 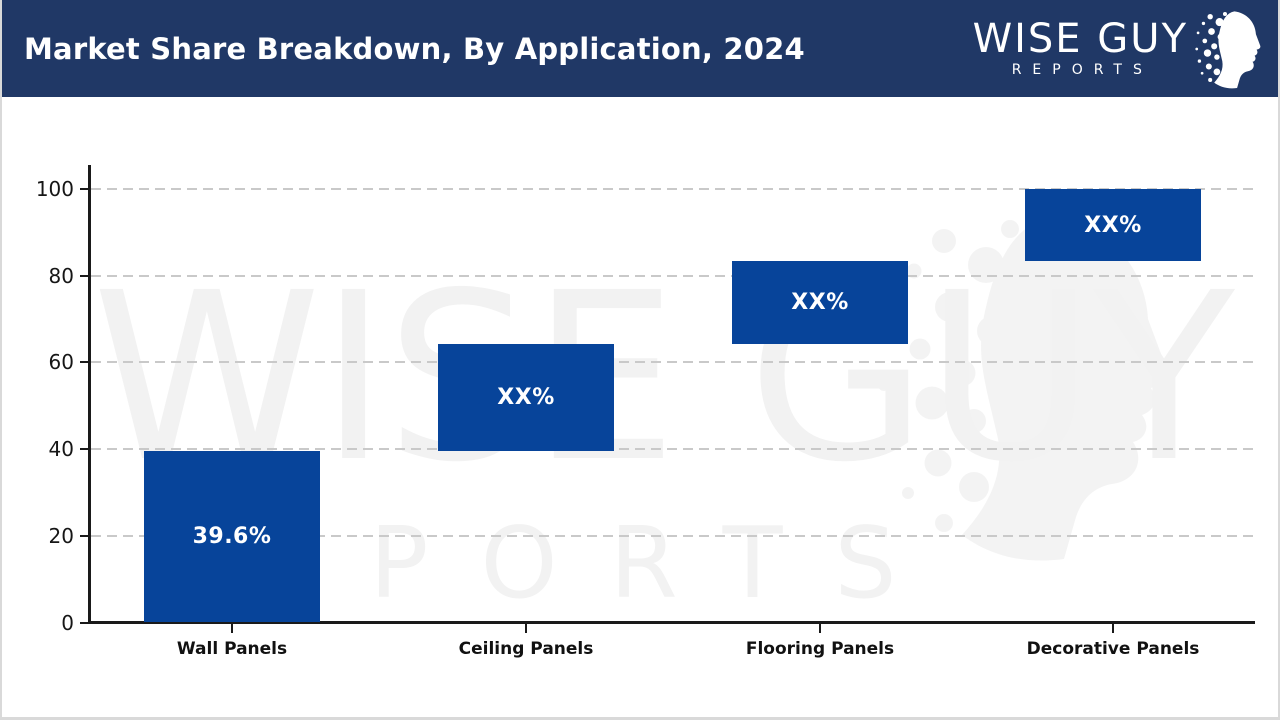 I want to click on bar-value-label: 39.6%, so click(x=232, y=537).